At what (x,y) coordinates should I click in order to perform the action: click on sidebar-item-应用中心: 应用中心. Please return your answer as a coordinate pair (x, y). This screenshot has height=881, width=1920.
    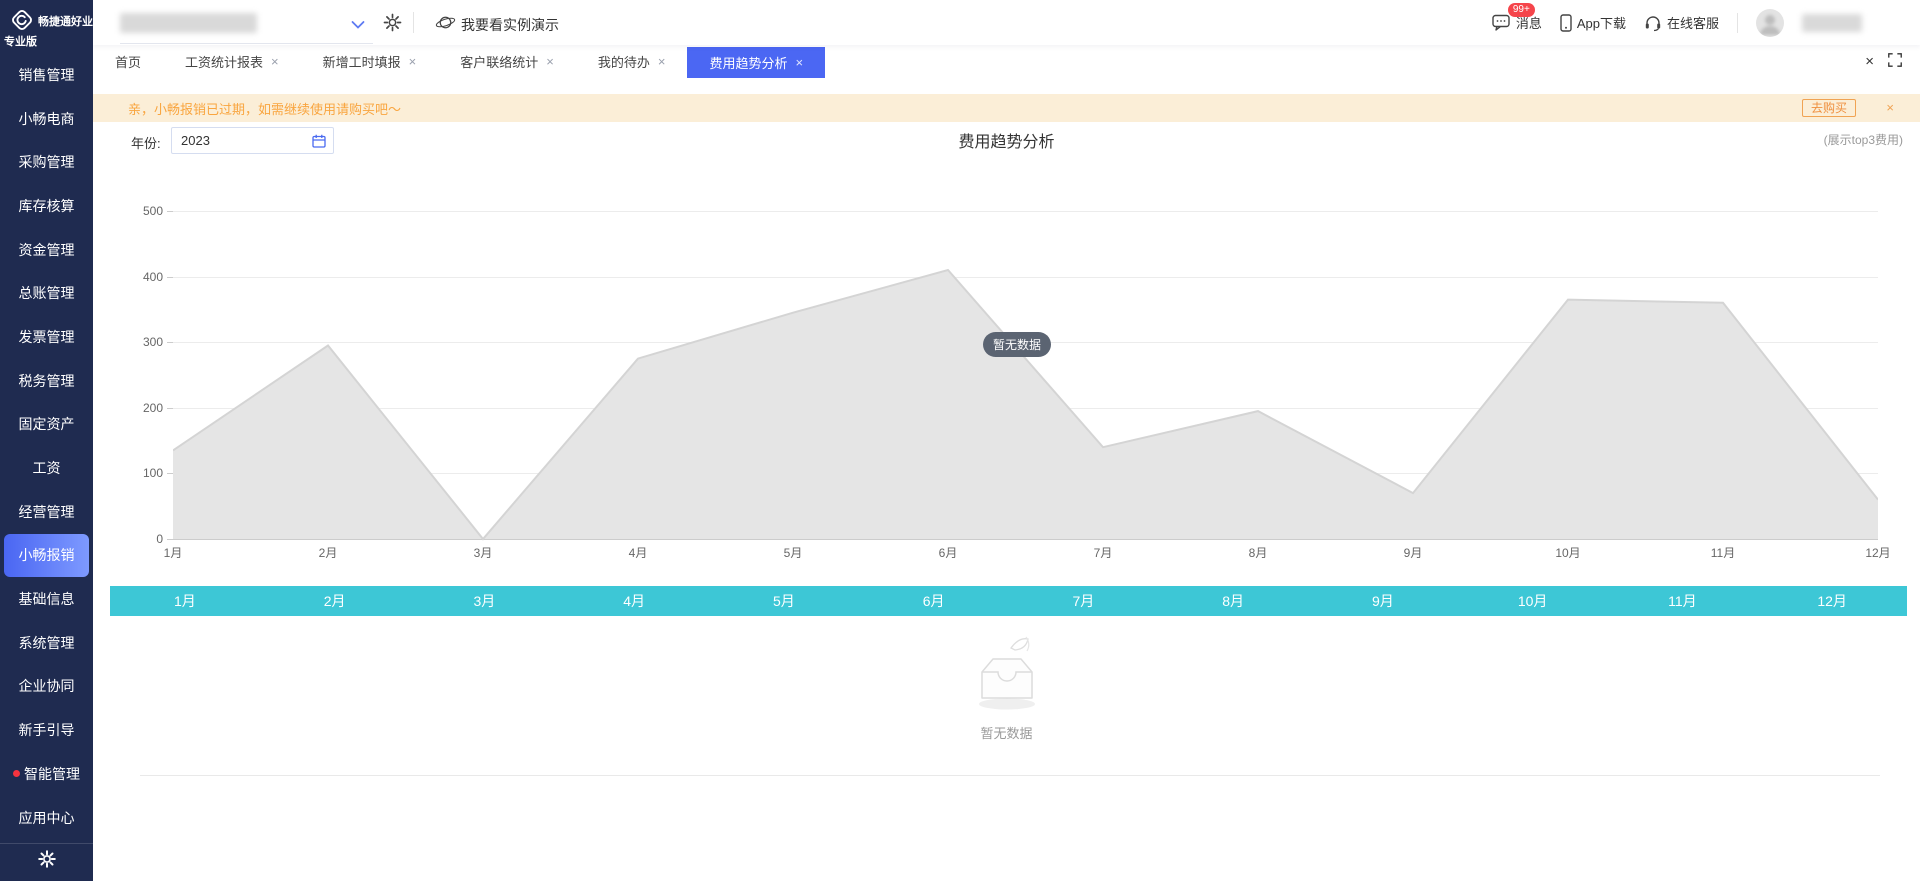
    Looking at the image, I should click on (46, 818).